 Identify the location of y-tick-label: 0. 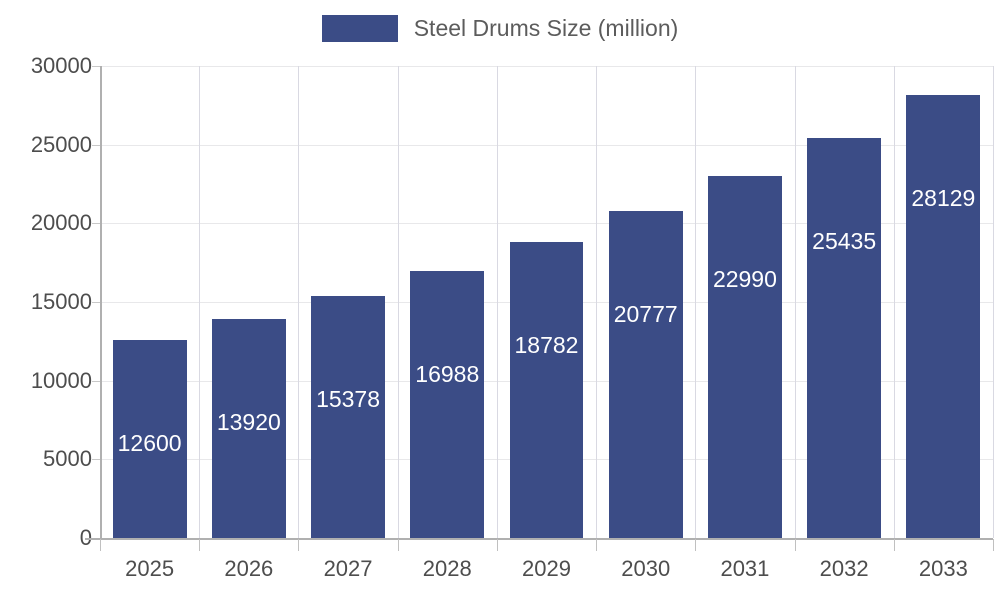
(47, 538).